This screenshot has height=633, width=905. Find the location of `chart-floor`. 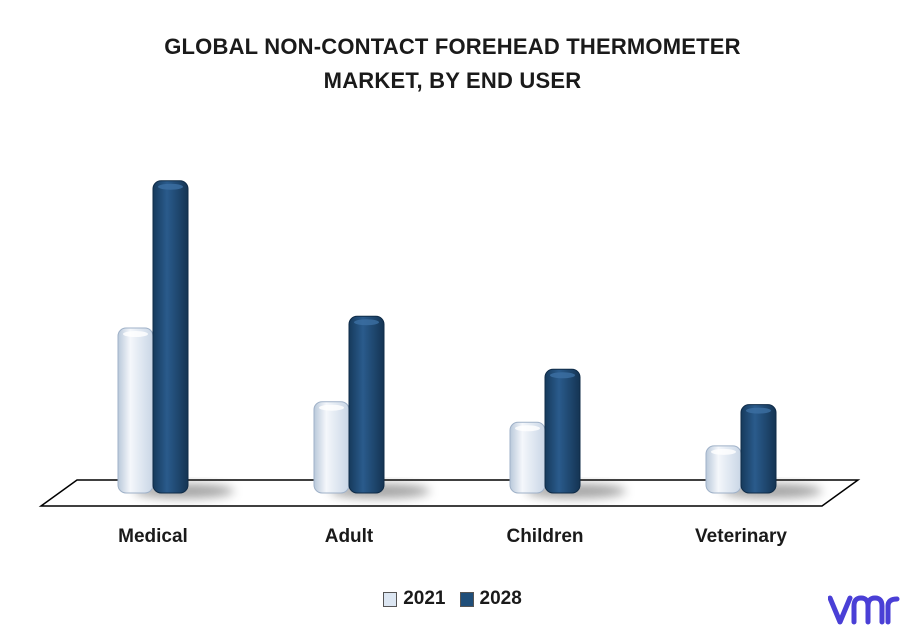

chart-floor is located at coordinates (449, 493).